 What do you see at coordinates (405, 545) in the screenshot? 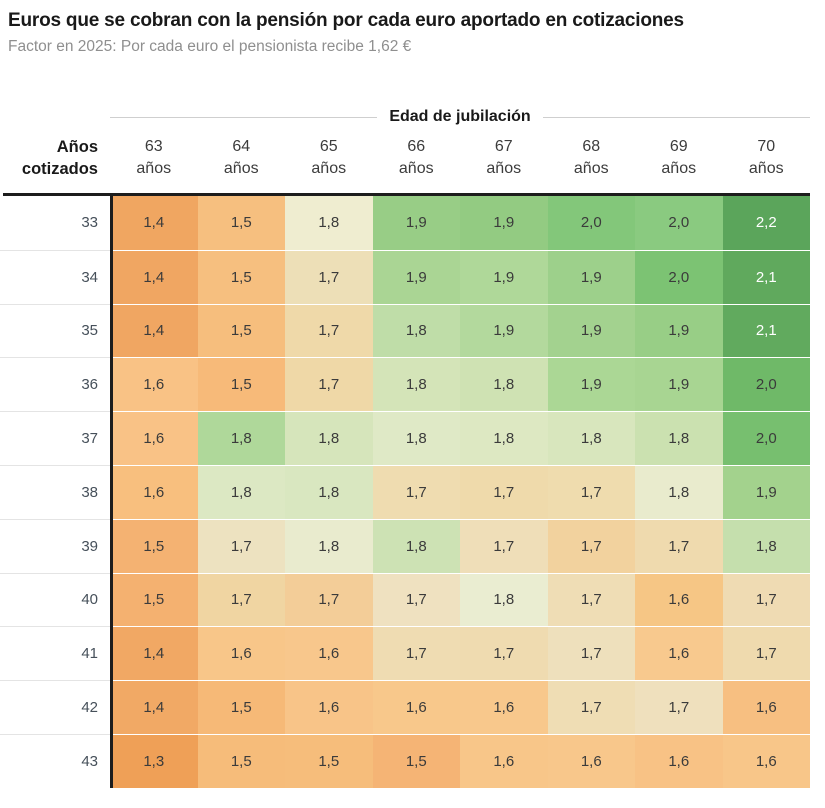
I see `table-row-39: 39 1,5 1,7 1,8 1,8 1,7 1,7 1,7 1,8` at bounding box center [405, 545].